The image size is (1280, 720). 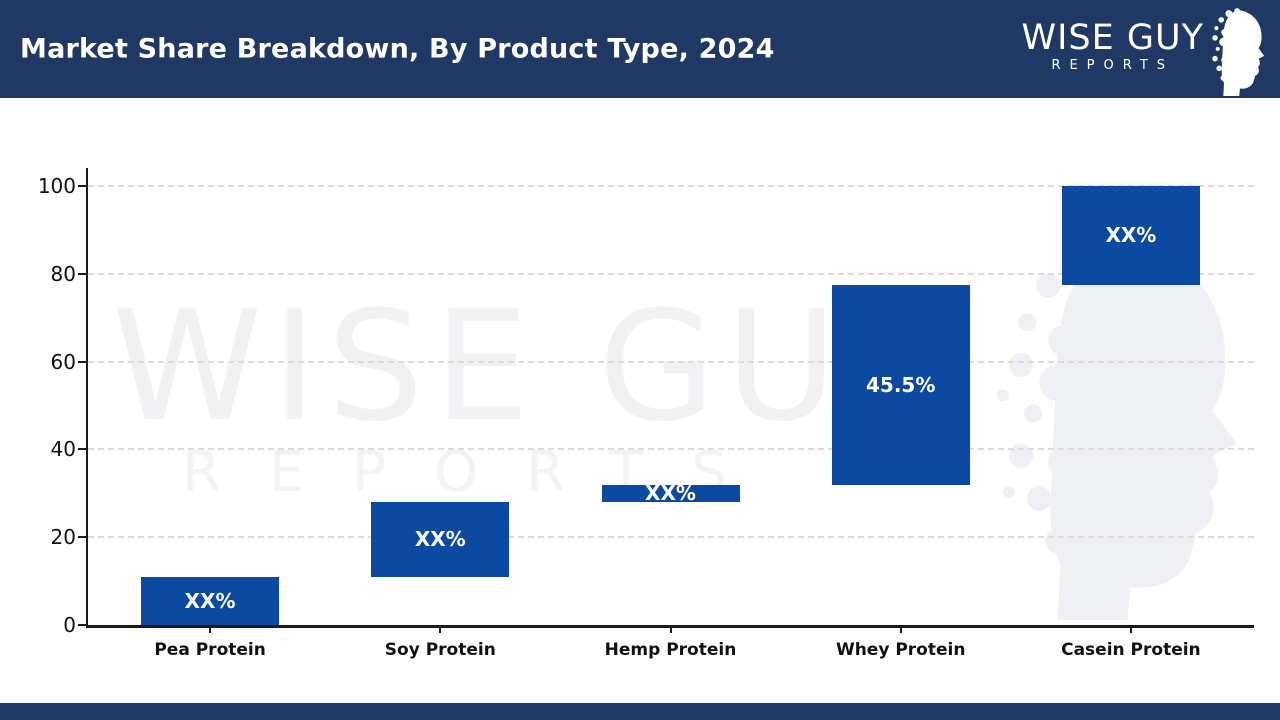 What do you see at coordinates (63, 537) in the screenshot?
I see `y-tick-label: 20` at bounding box center [63, 537].